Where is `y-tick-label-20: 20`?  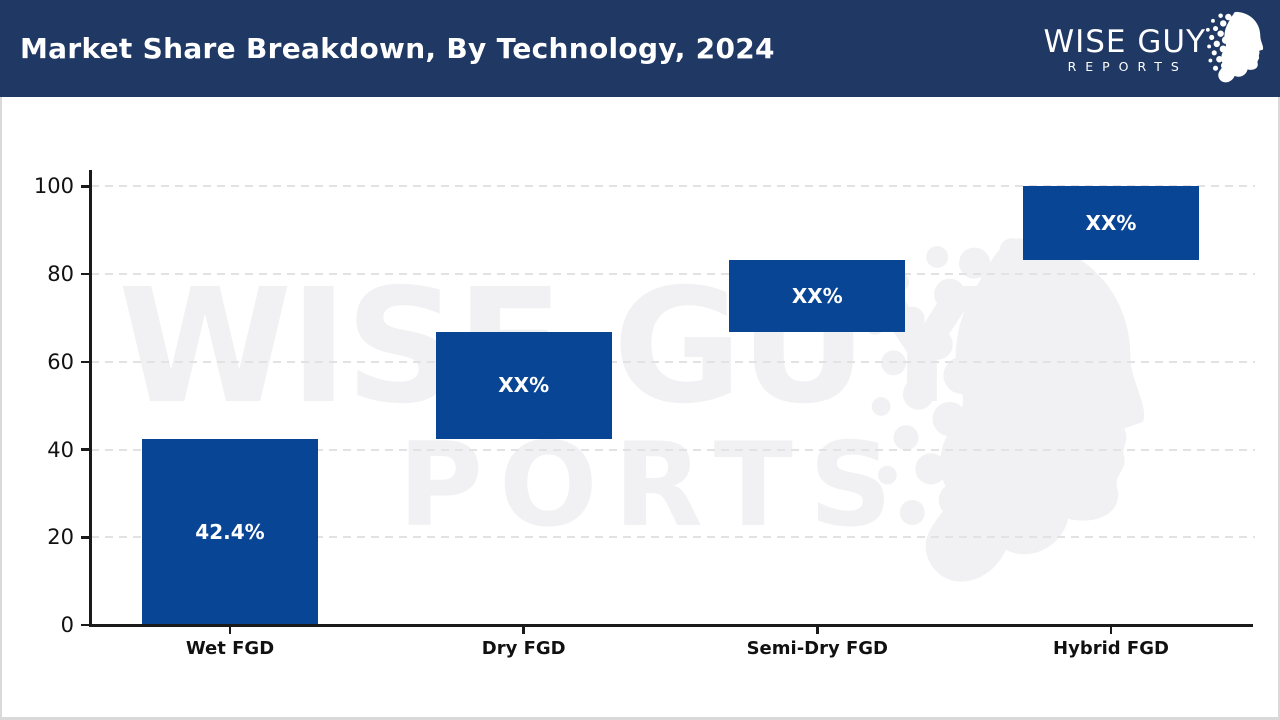 y-tick-label-20: 20 is located at coordinates (60, 537).